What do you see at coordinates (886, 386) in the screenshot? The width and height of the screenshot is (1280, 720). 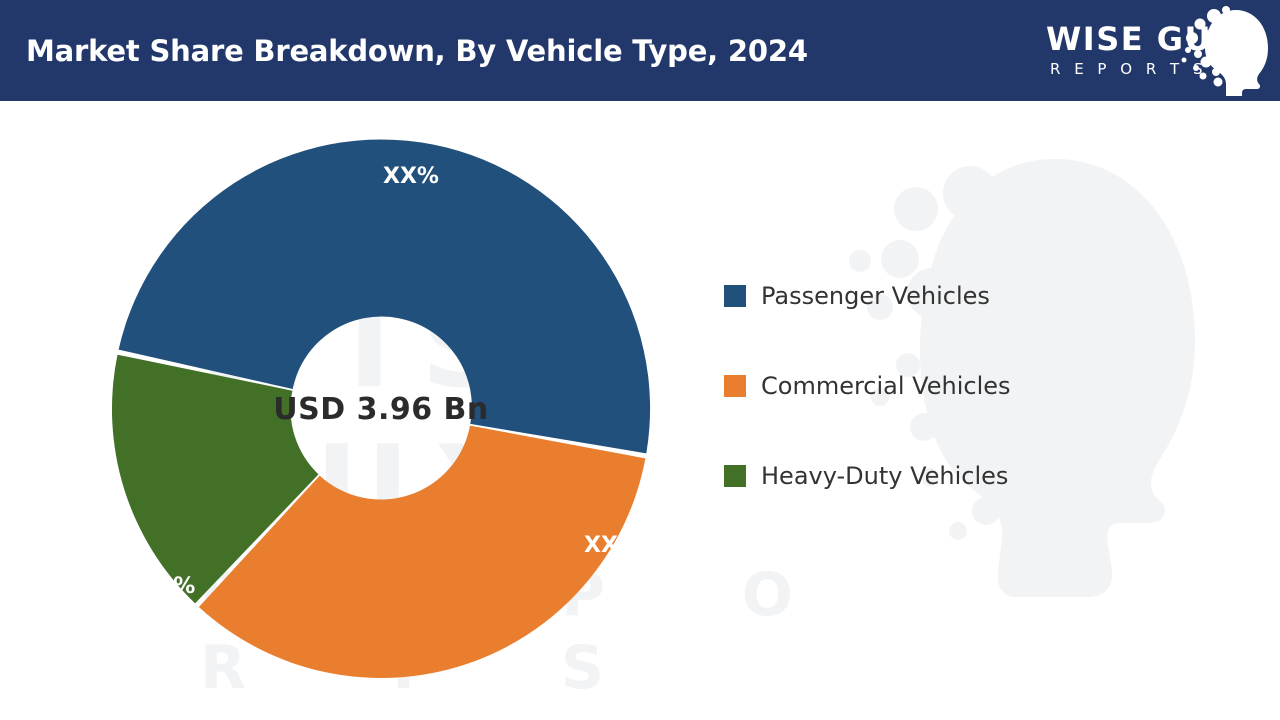 I see `legend-label-commercial-vehicles: Commercial Vehicles` at bounding box center [886, 386].